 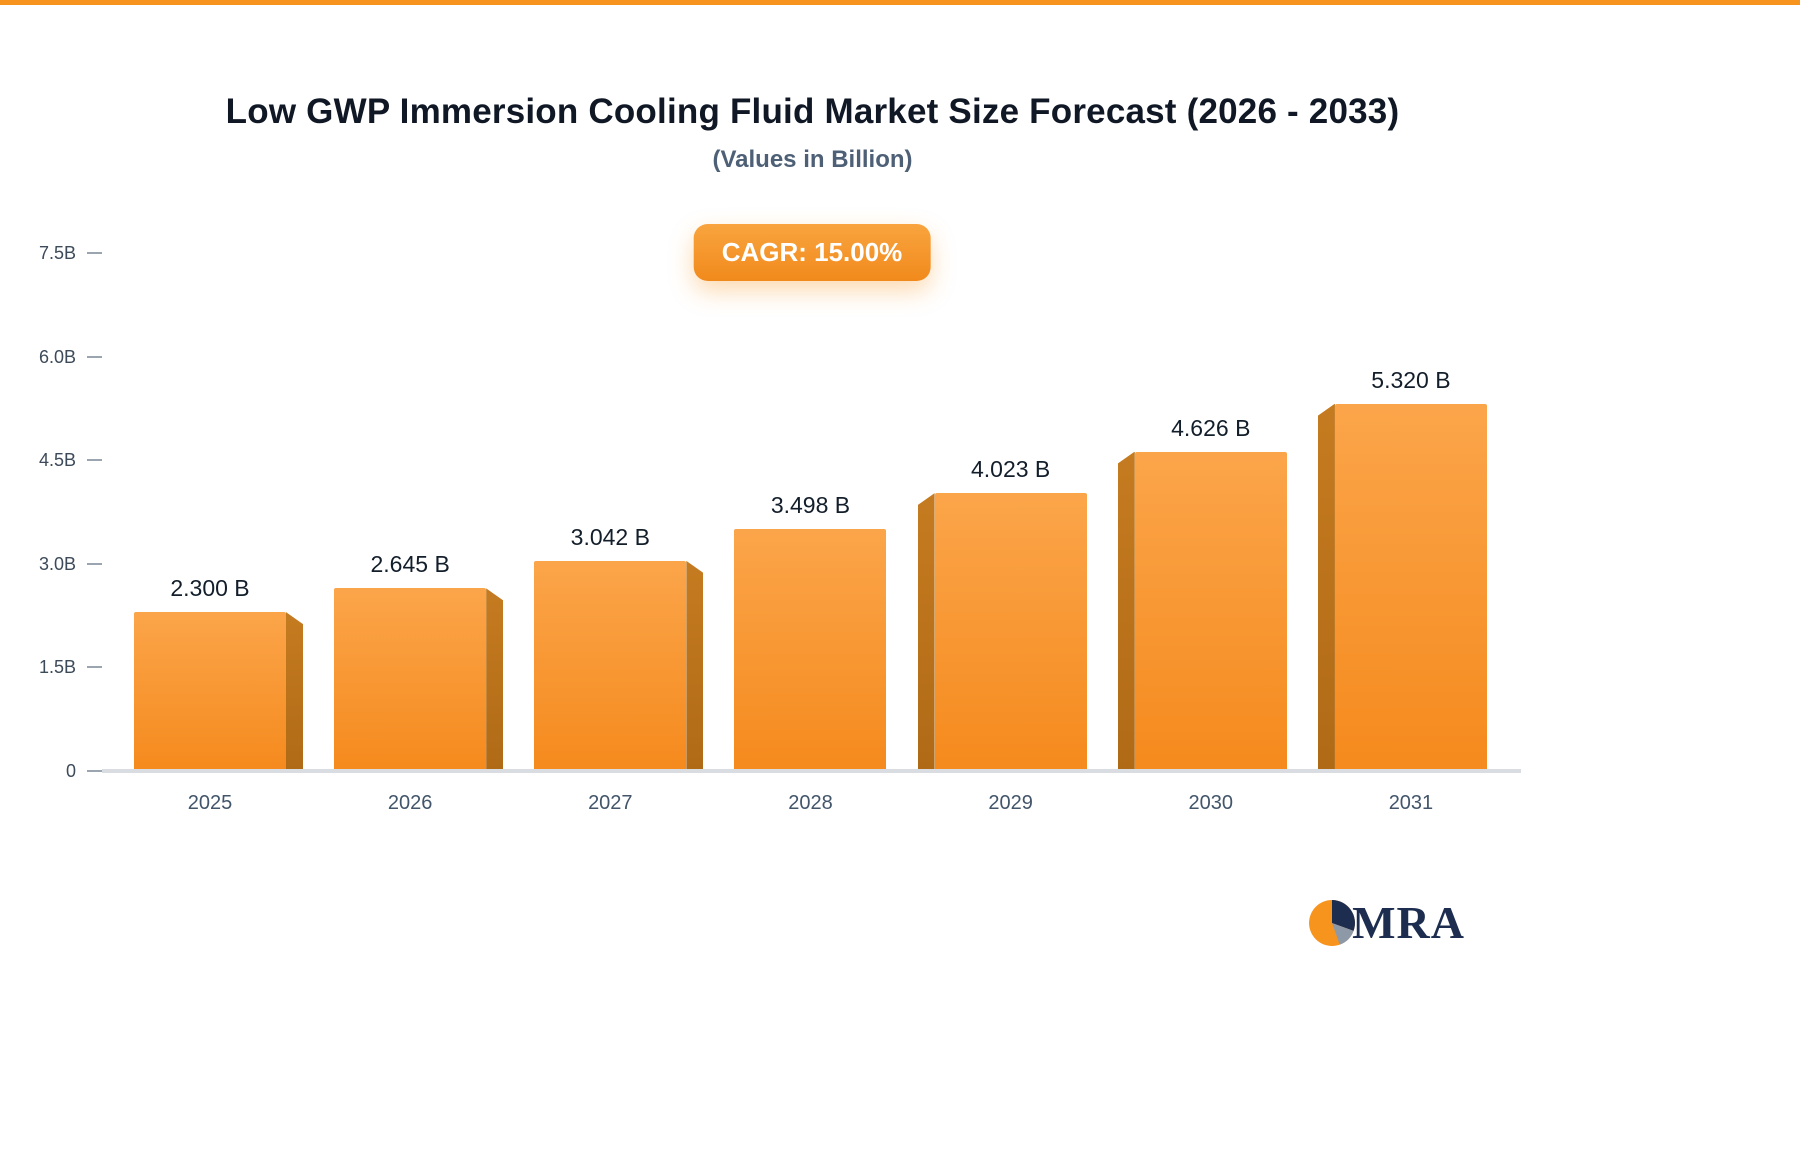 What do you see at coordinates (619, 665) in the screenshot?
I see `bar-2027` at bounding box center [619, 665].